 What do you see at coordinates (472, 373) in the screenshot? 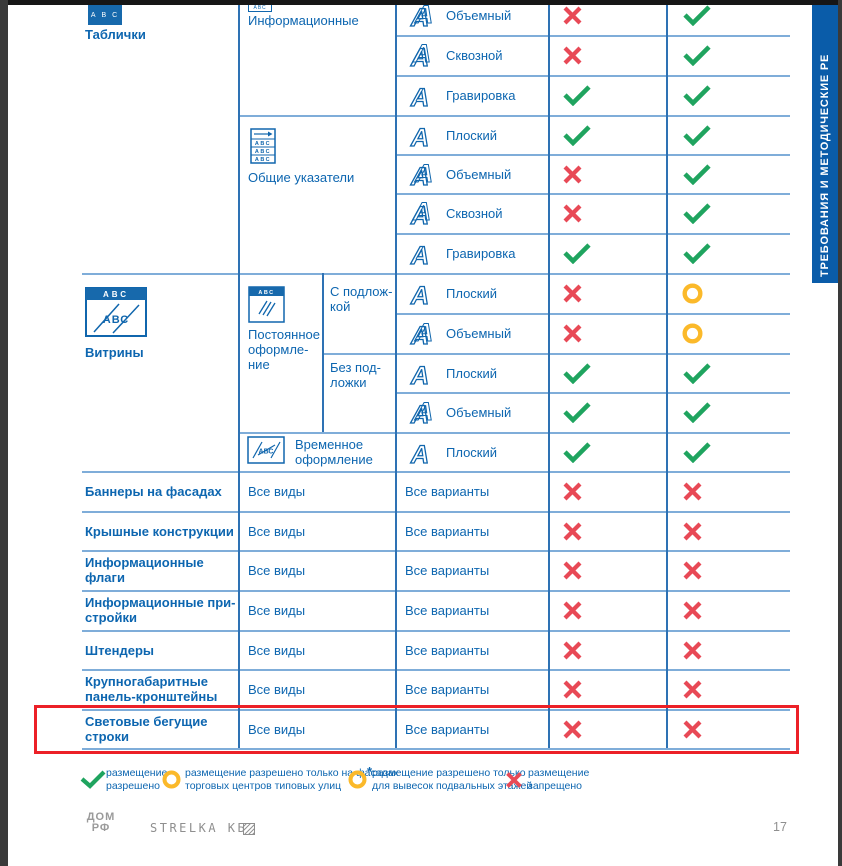
I see `type-label: Плоский` at bounding box center [472, 373].